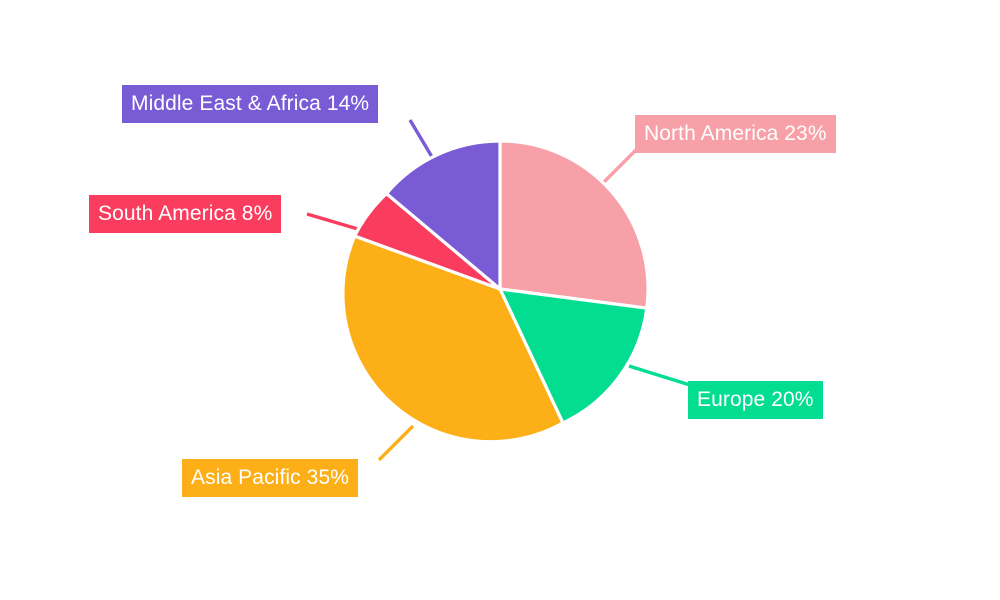 This screenshot has height=600, width=1000. I want to click on pie-label-middle-east-africa: Middle East & Africa 14%, so click(250, 104).